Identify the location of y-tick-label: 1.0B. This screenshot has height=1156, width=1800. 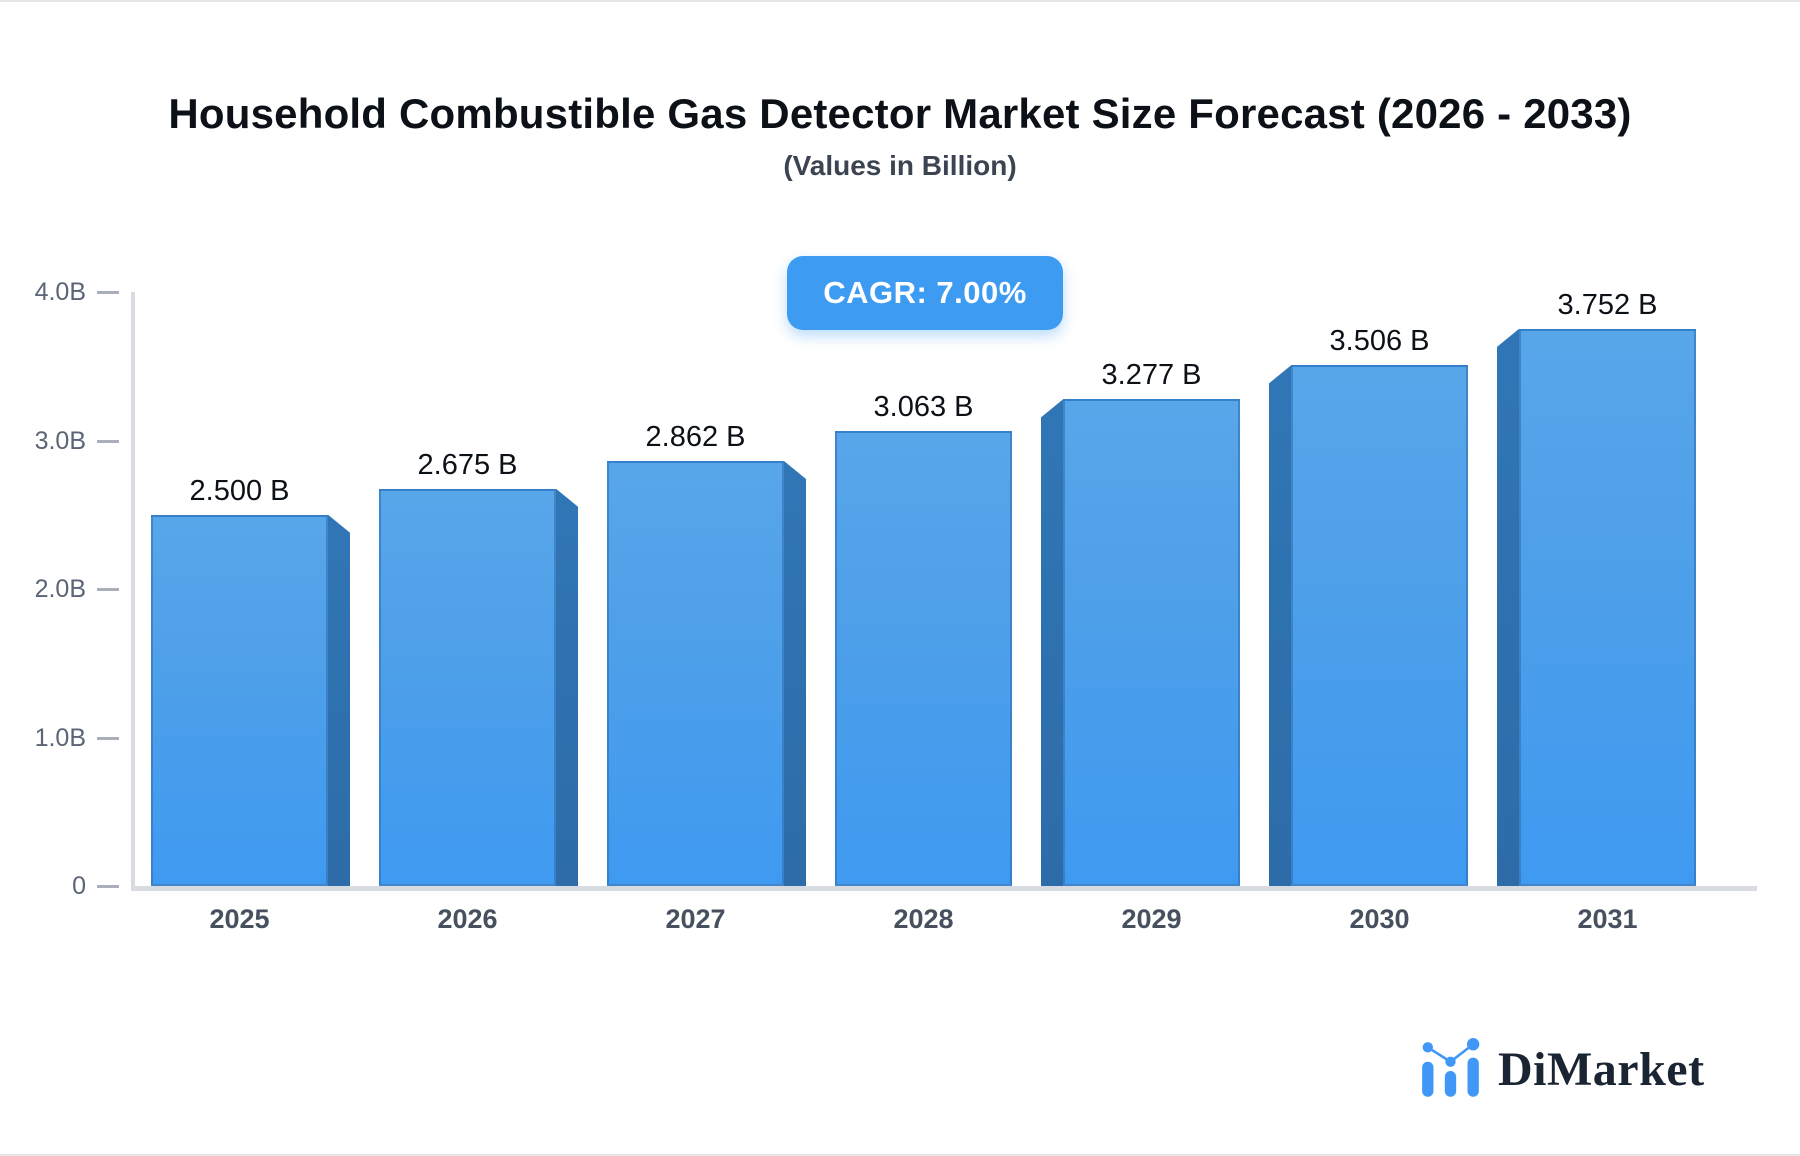
(60, 737).